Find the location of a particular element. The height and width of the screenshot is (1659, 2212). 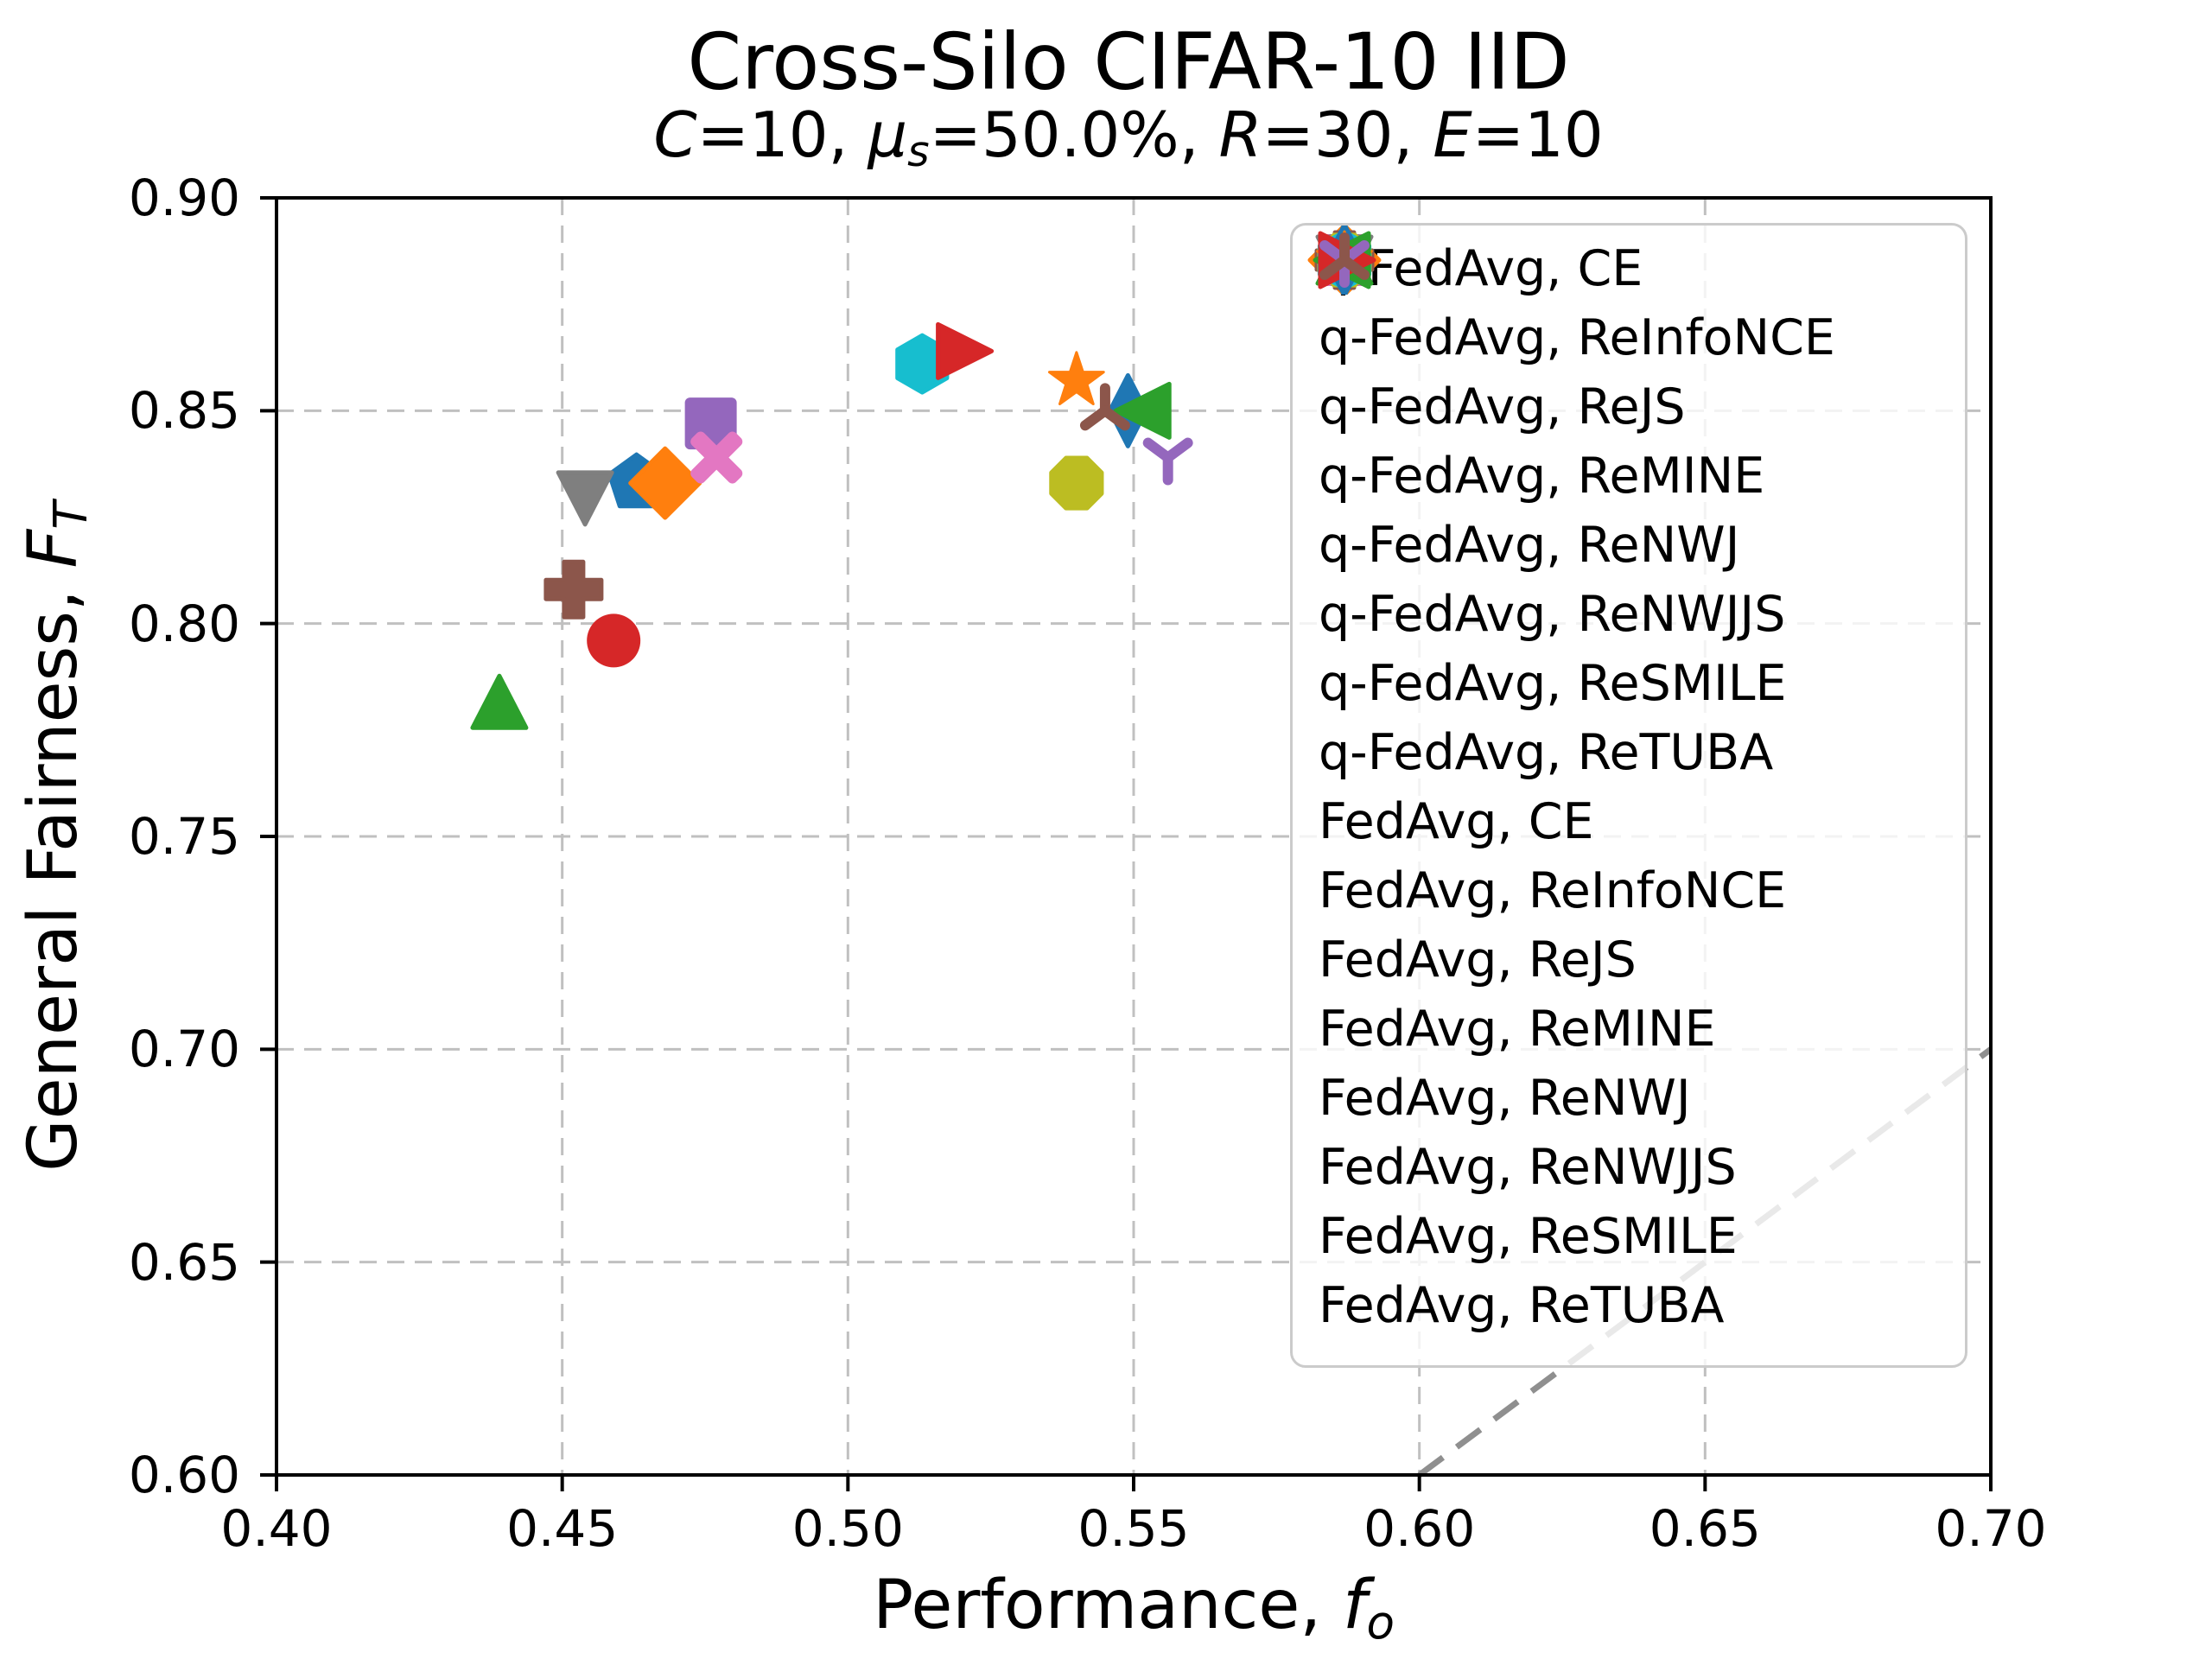

scatter-point-q-fedavg-renwjjs is located at coordinates (573, 589).